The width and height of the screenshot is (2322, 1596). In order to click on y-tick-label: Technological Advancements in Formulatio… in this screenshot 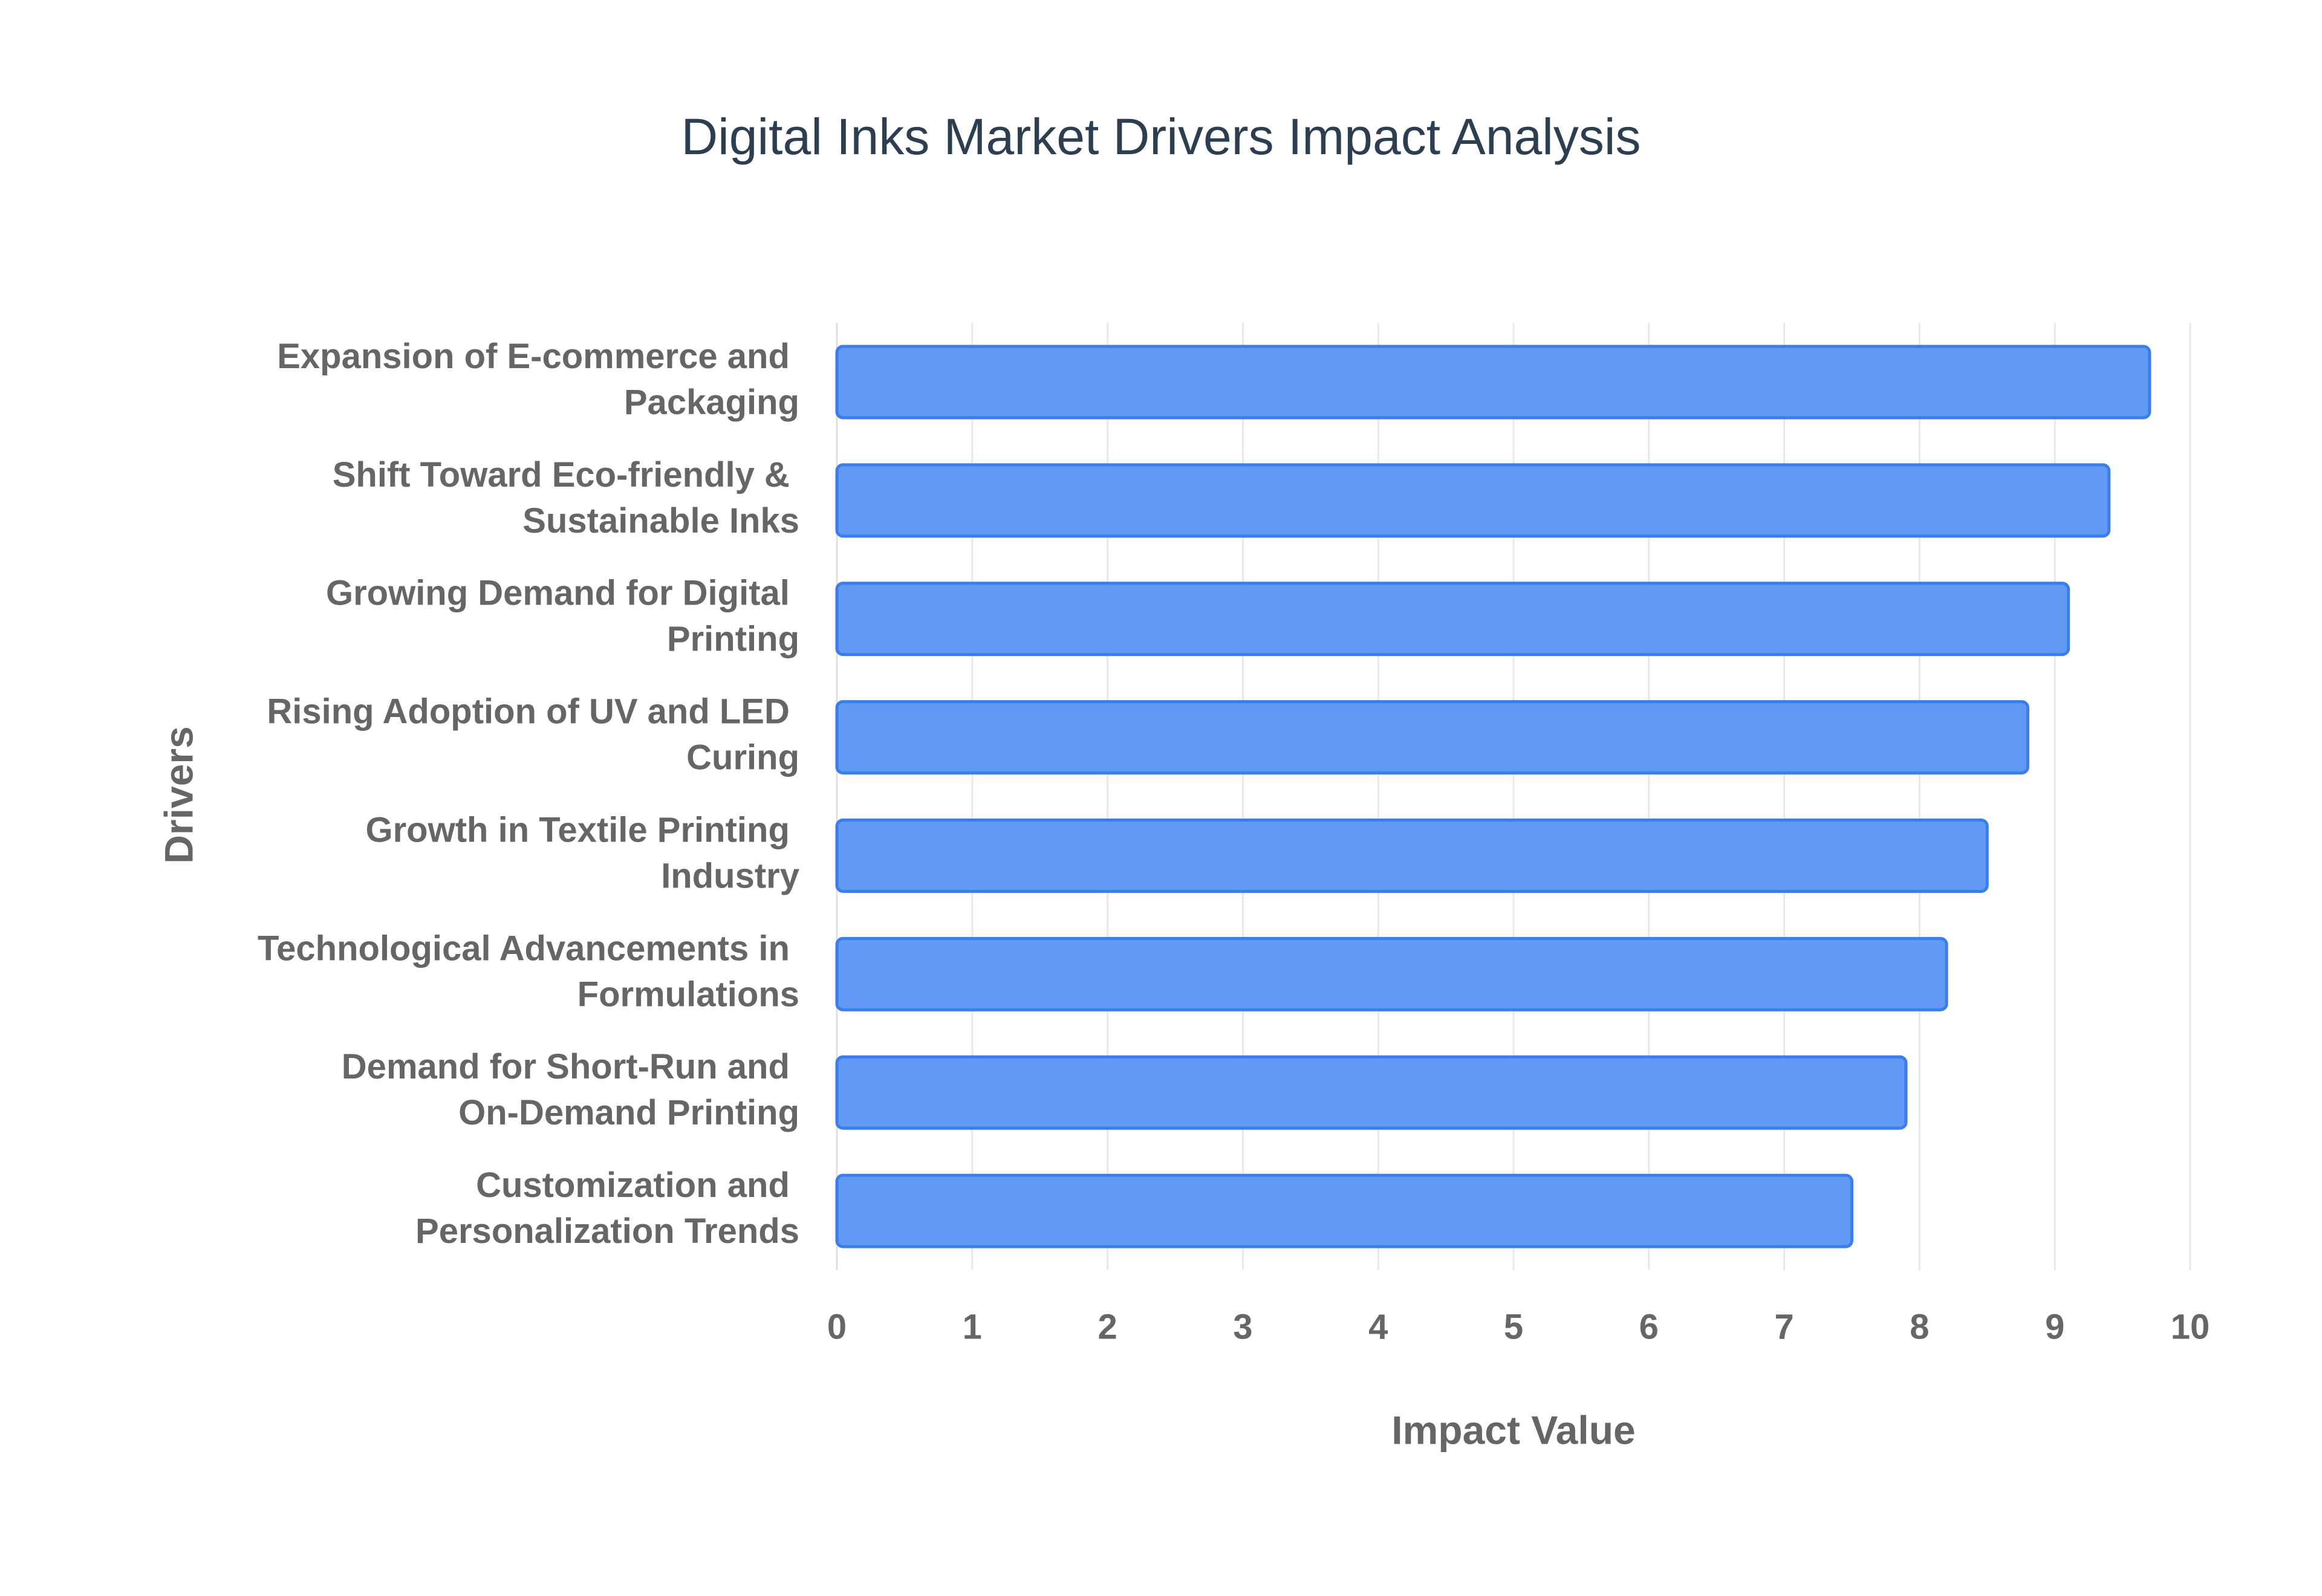, I will do `click(528, 971)`.